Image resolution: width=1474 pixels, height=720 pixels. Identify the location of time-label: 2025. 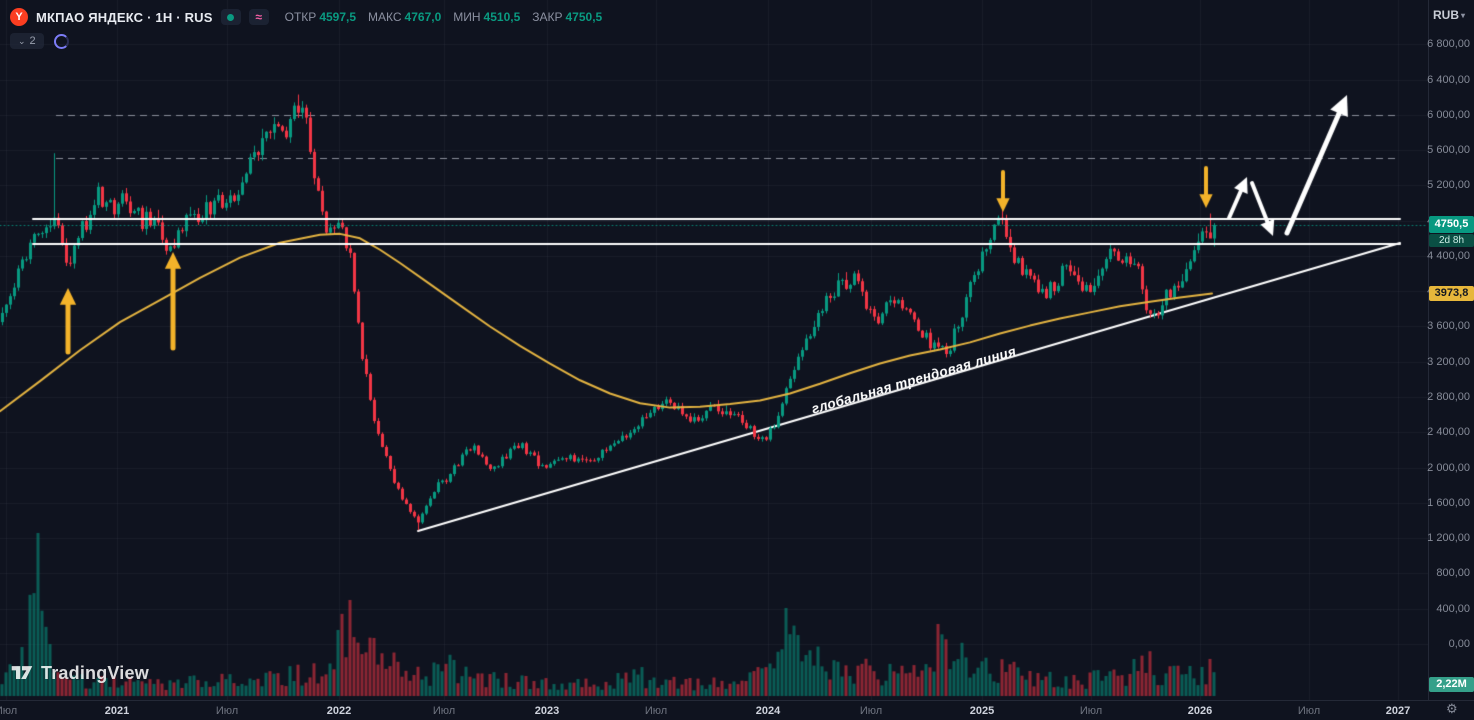
(982, 711).